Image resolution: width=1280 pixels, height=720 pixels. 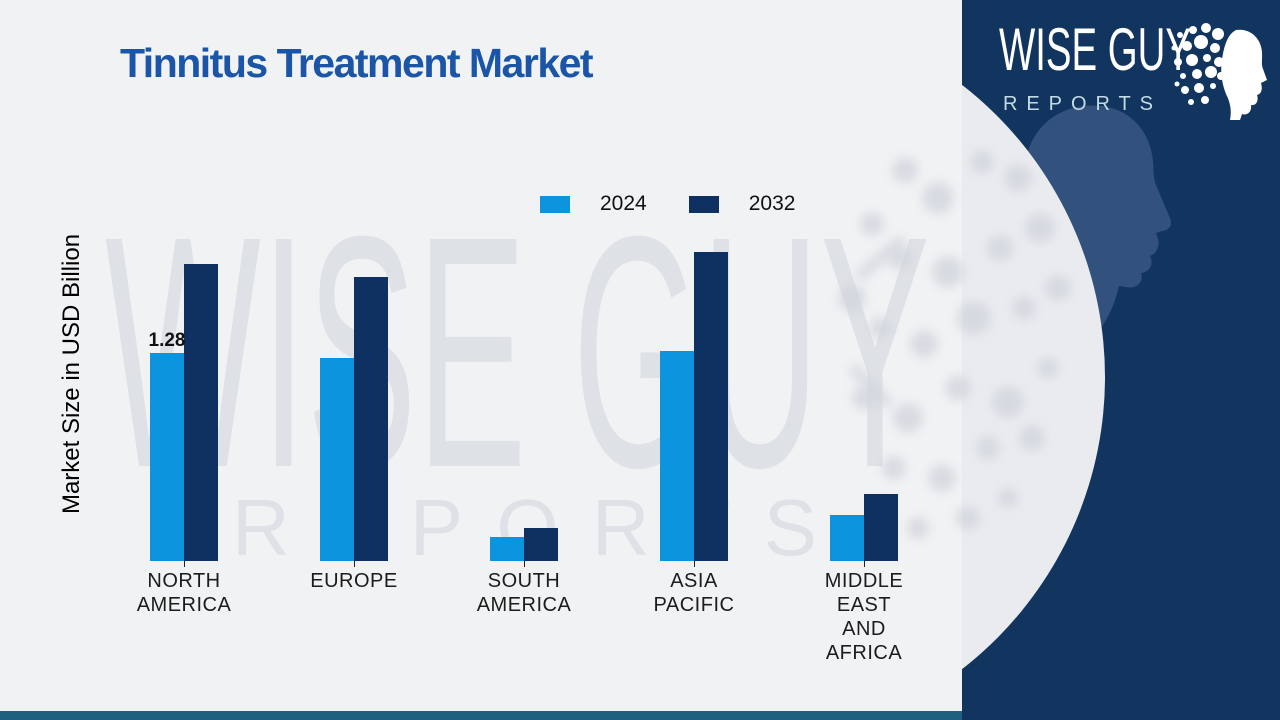 What do you see at coordinates (667, 204) in the screenshot?
I see `legend: 2024 2032` at bounding box center [667, 204].